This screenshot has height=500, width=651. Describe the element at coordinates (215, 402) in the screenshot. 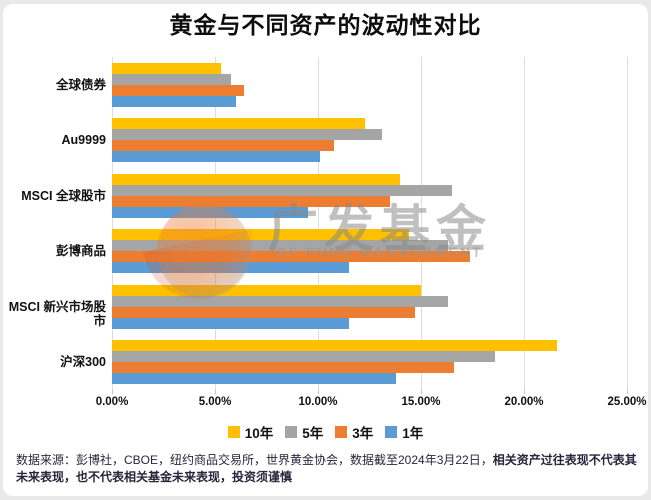

I see `x-axis-tick-label: 5.00%` at that location.